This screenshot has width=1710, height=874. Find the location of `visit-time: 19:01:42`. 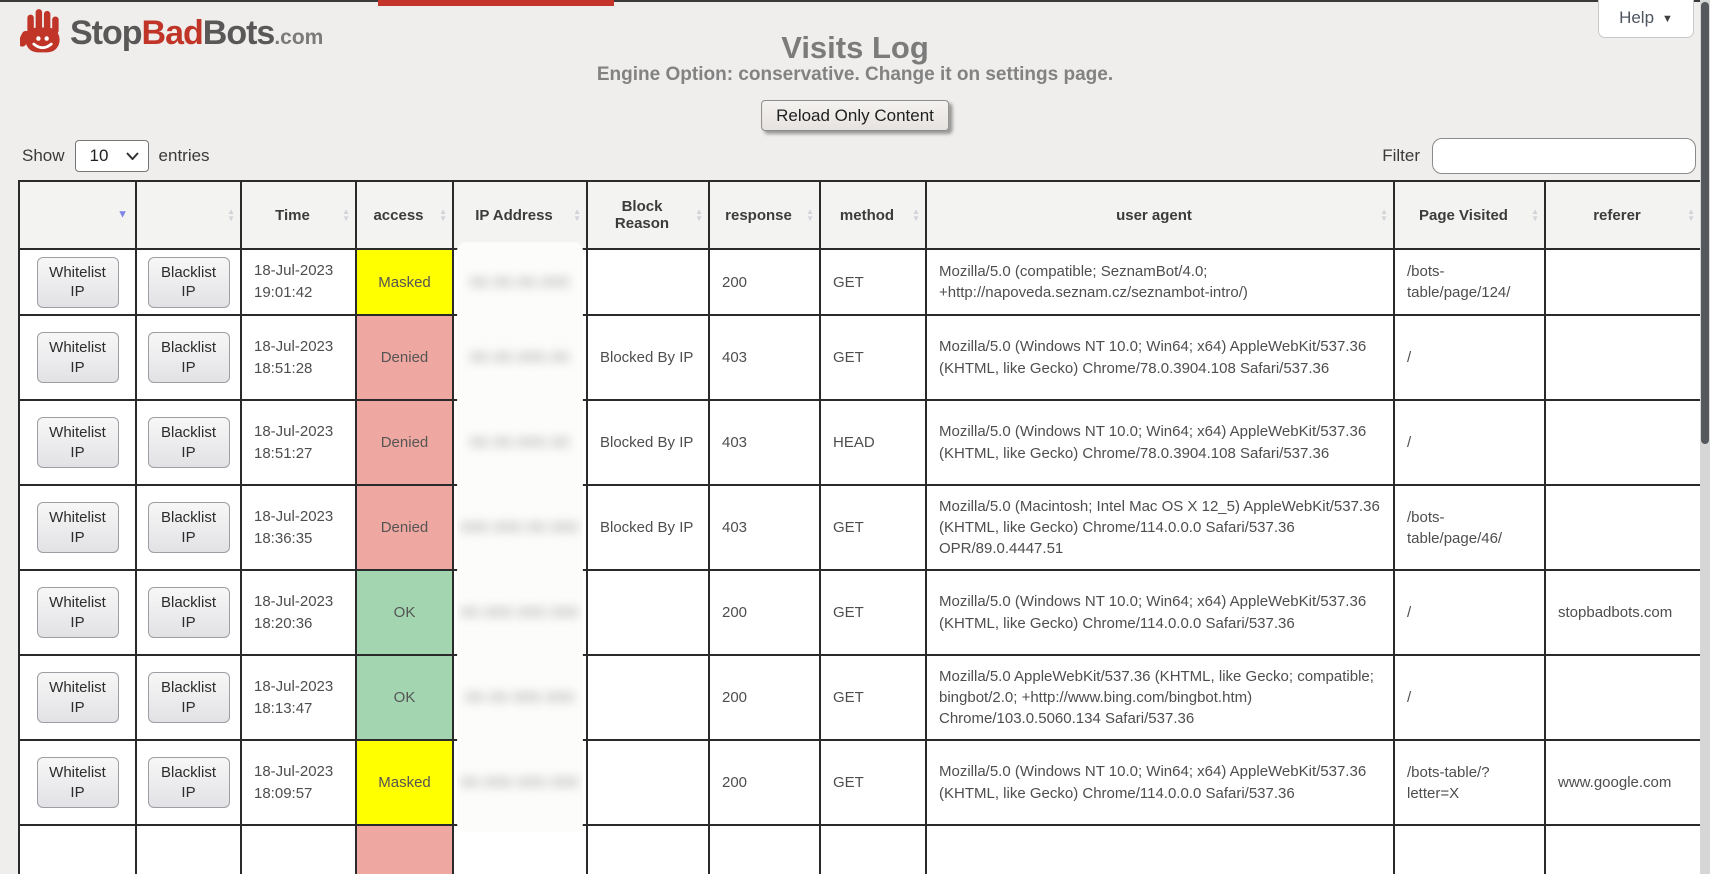

visit-time: 19:01:42 is located at coordinates (283, 292).